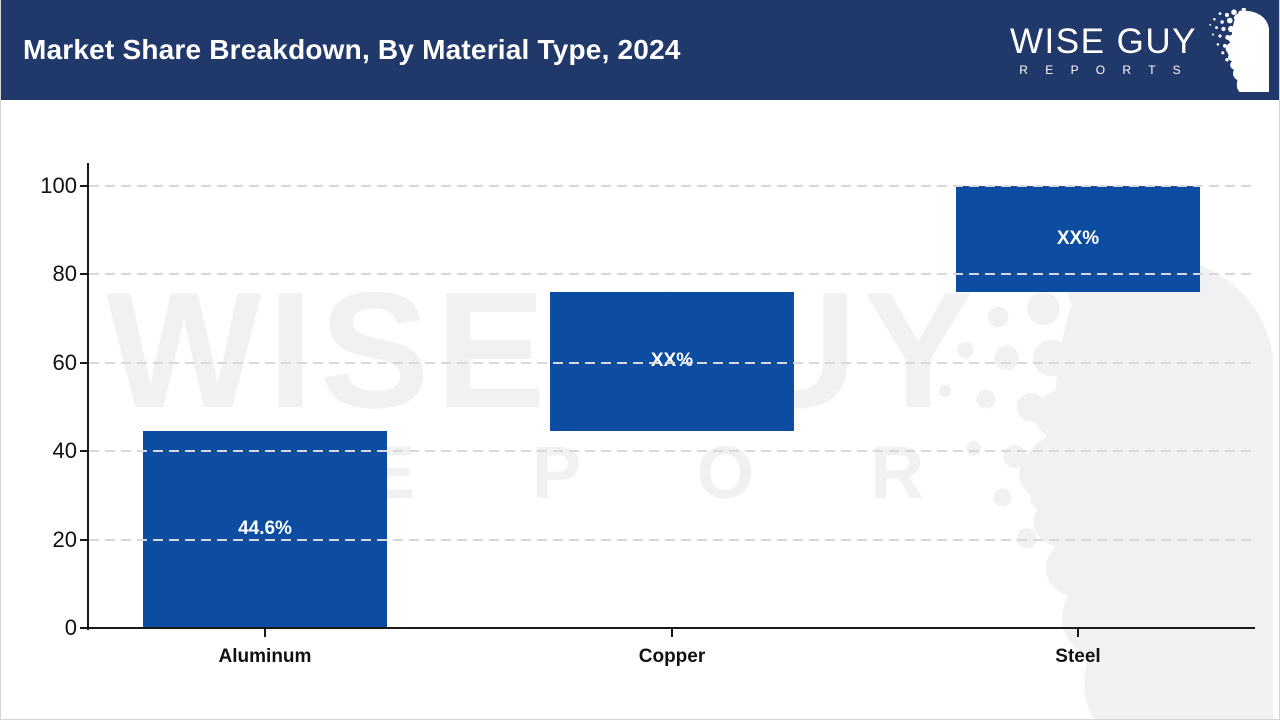  Describe the element at coordinates (265, 656) in the screenshot. I see `x-axis-label-aluminum: Aluminum` at that location.